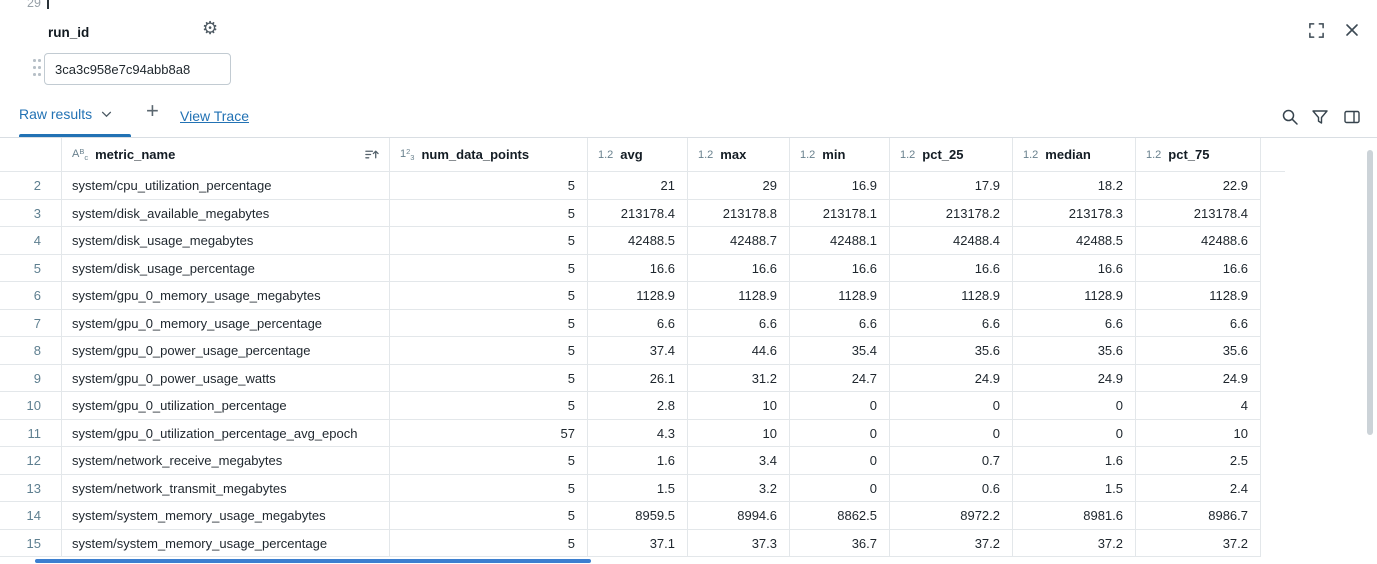 This screenshot has height=564, width=1377. What do you see at coordinates (1316, 30) in the screenshot?
I see `expand-icon` at bounding box center [1316, 30].